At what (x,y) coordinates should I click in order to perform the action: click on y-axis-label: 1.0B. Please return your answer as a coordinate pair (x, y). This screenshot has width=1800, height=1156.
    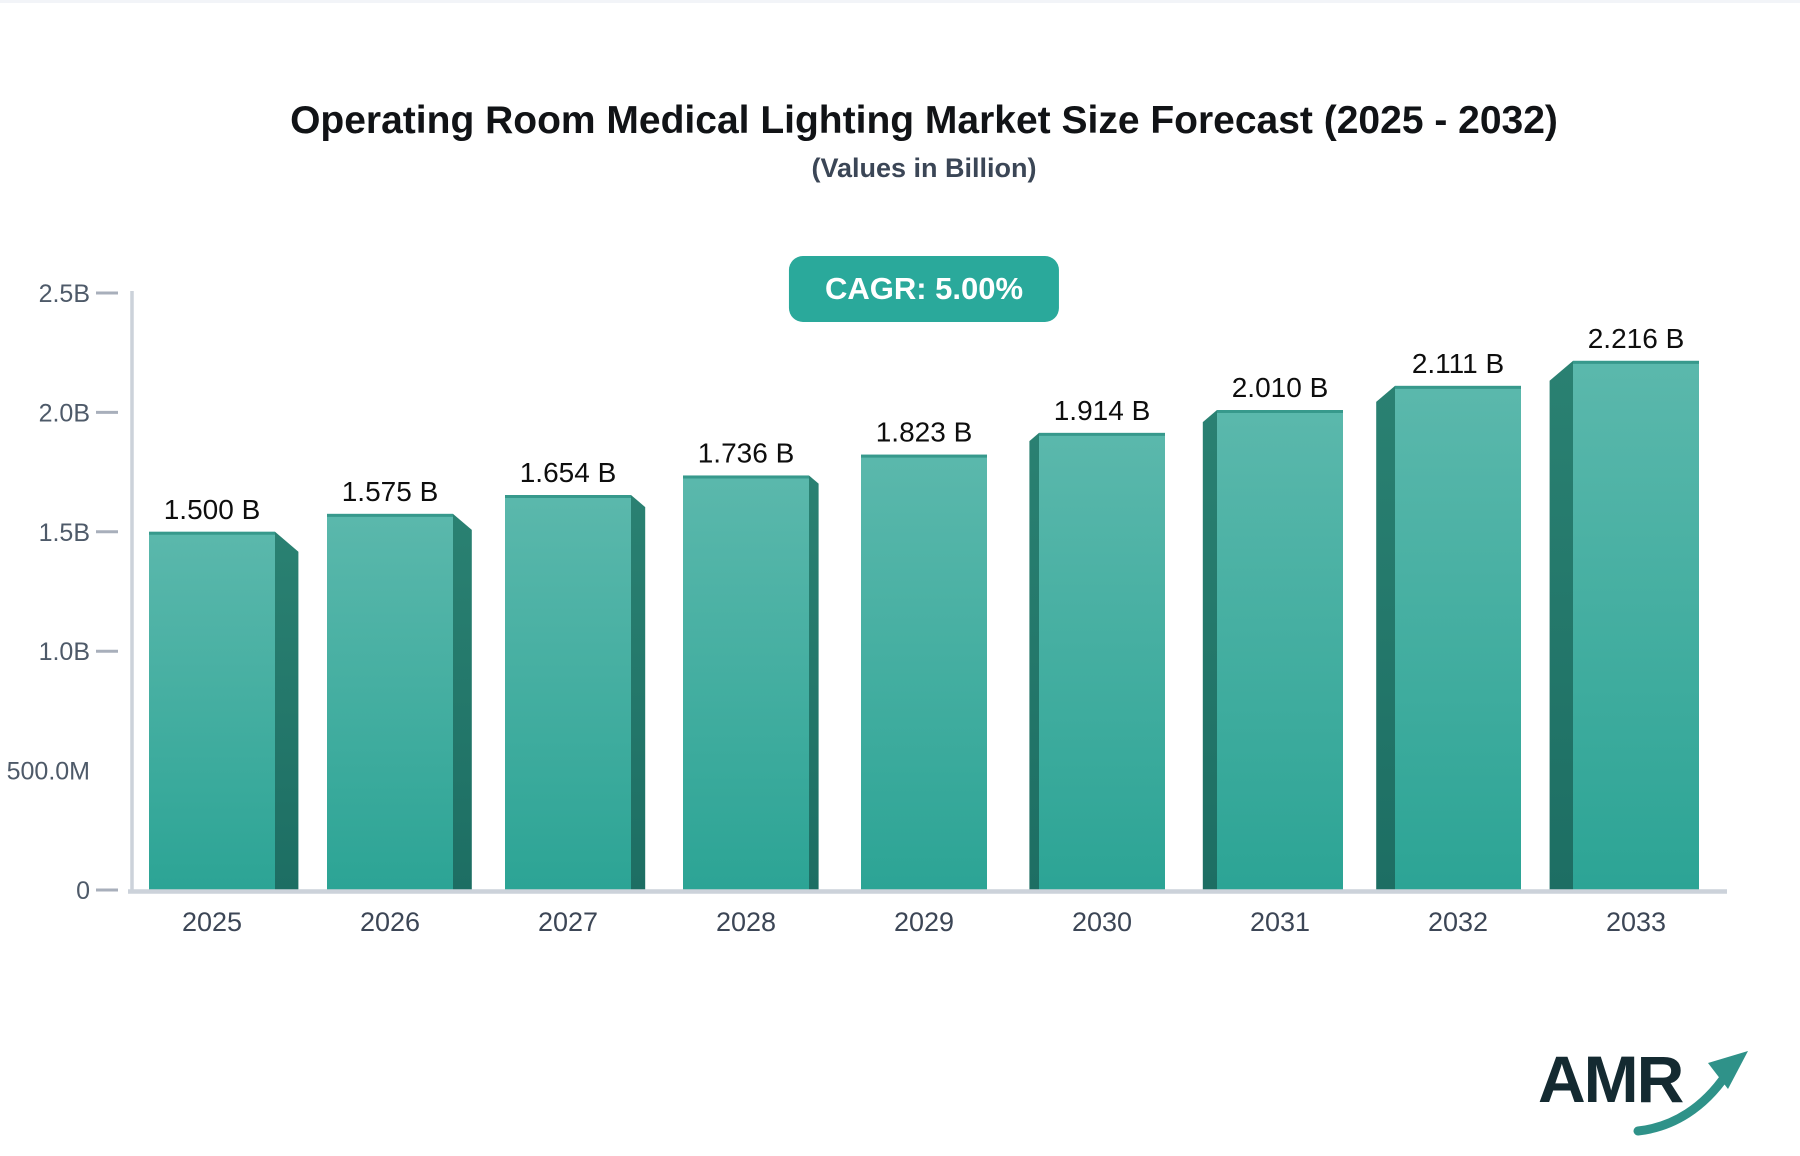
    Looking at the image, I should click on (64, 652).